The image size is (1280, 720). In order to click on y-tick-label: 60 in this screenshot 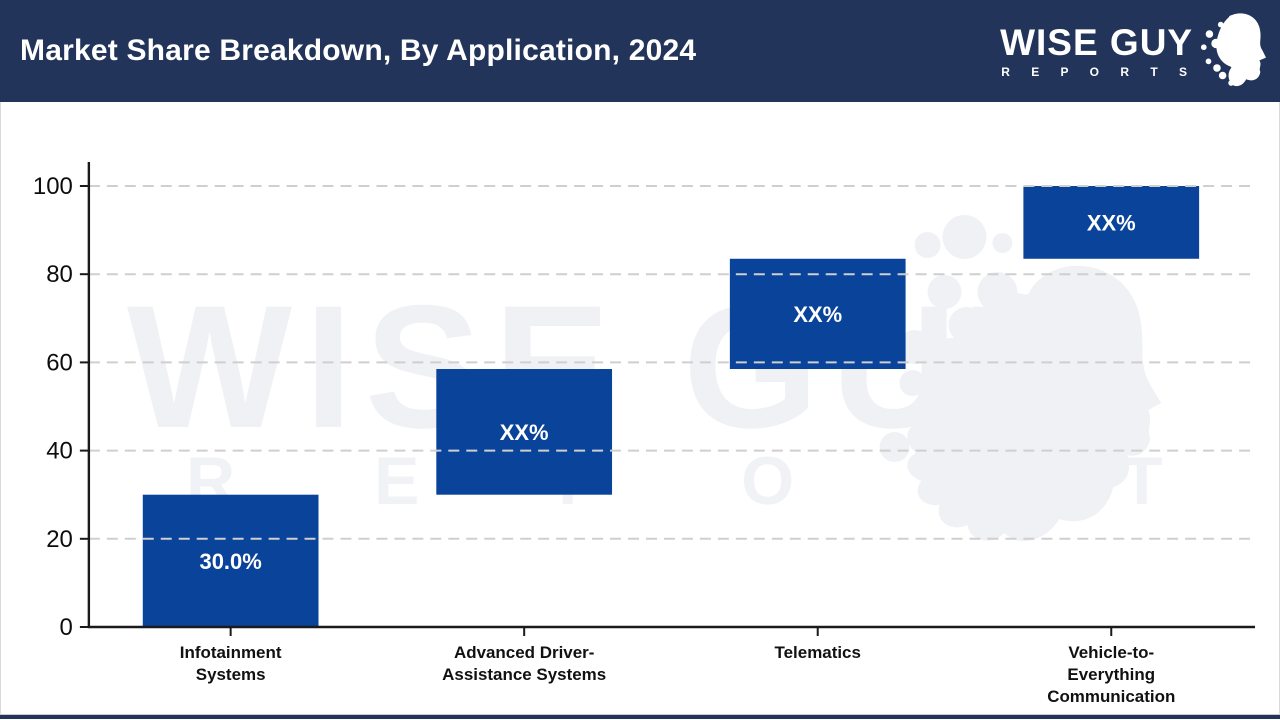, I will do `click(59, 362)`.